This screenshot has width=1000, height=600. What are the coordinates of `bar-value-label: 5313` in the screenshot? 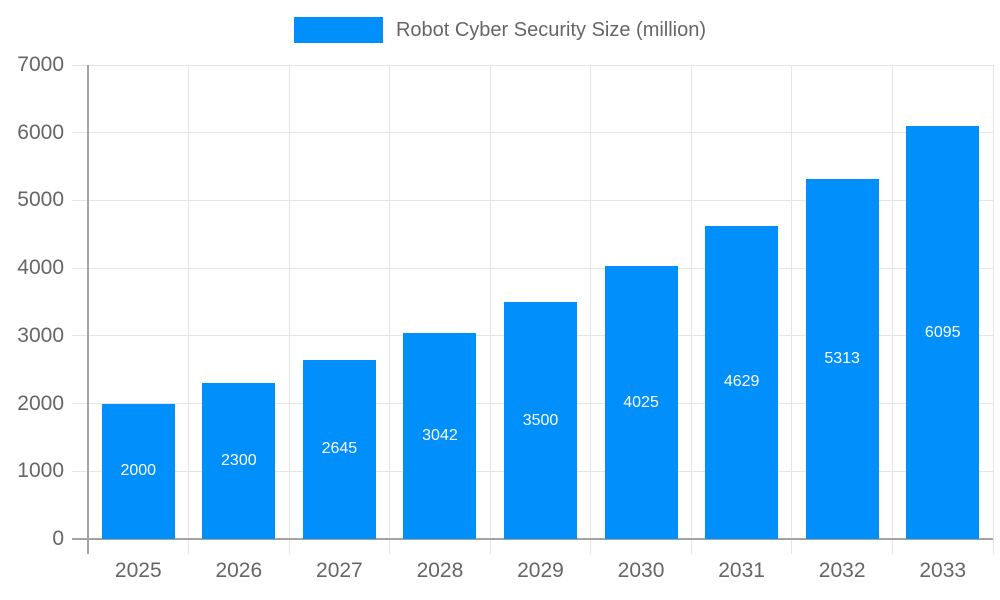 It's located at (842, 359).